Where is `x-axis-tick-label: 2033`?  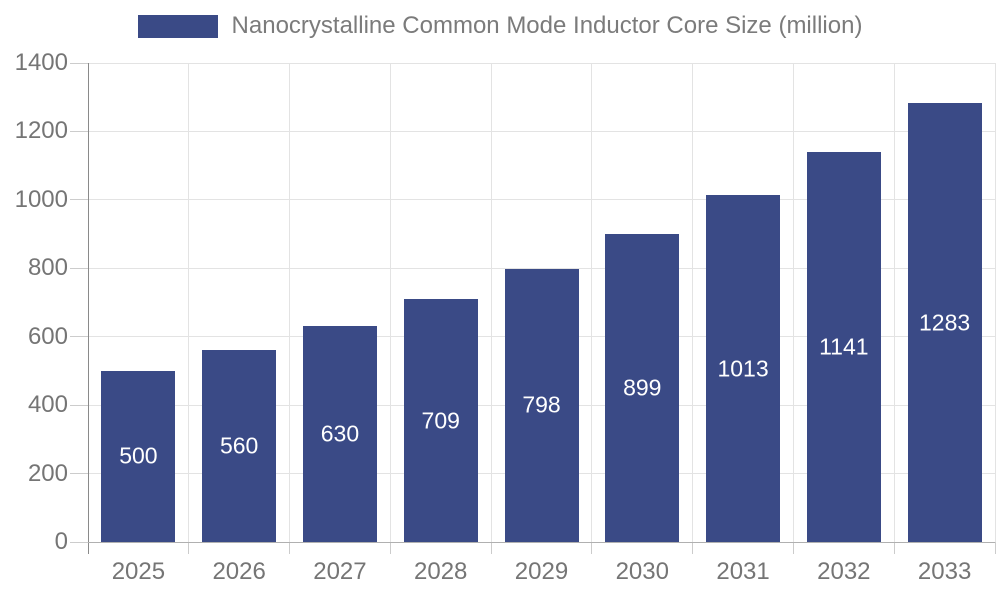
x-axis-tick-label: 2033 is located at coordinates (944, 571).